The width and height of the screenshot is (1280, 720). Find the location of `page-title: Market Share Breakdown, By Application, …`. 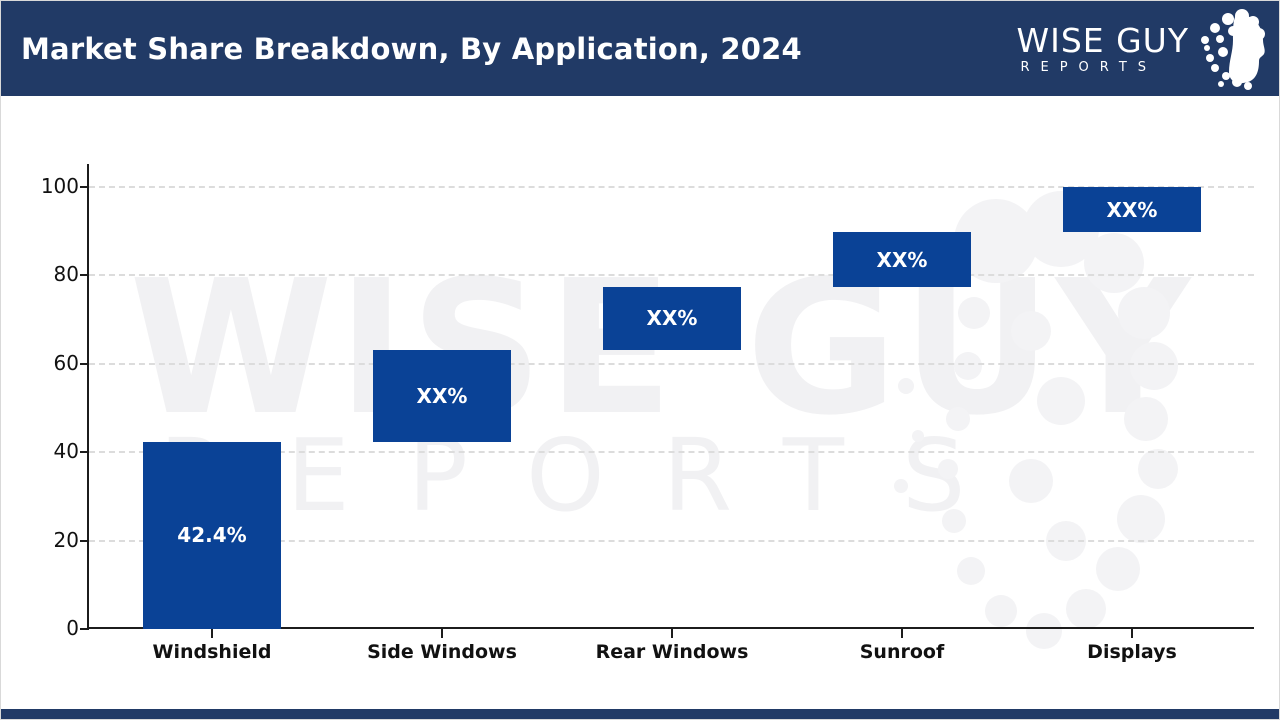

page-title: Market Share Breakdown, By Application, … is located at coordinates (411, 48).